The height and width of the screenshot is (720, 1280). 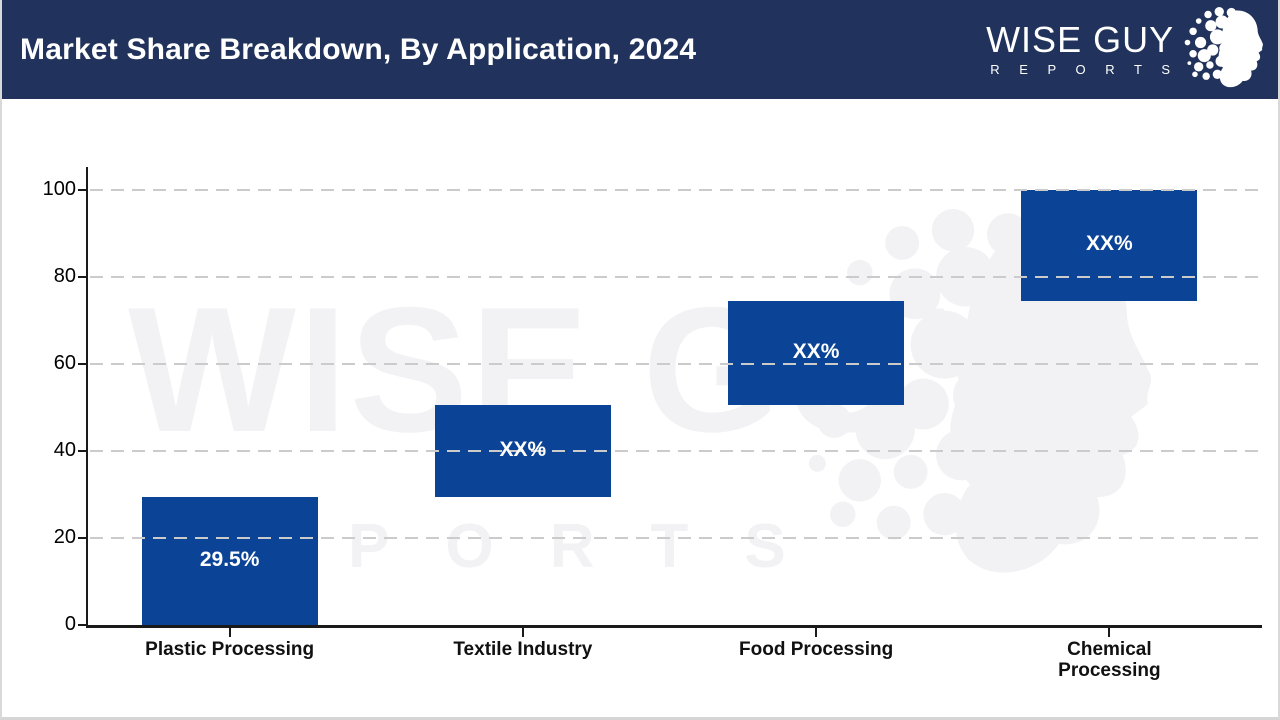 What do you see at coordinates (64, 276) in the screenshot?
I see `y-tick-label-80: 80` at bounding box center [64, 276].